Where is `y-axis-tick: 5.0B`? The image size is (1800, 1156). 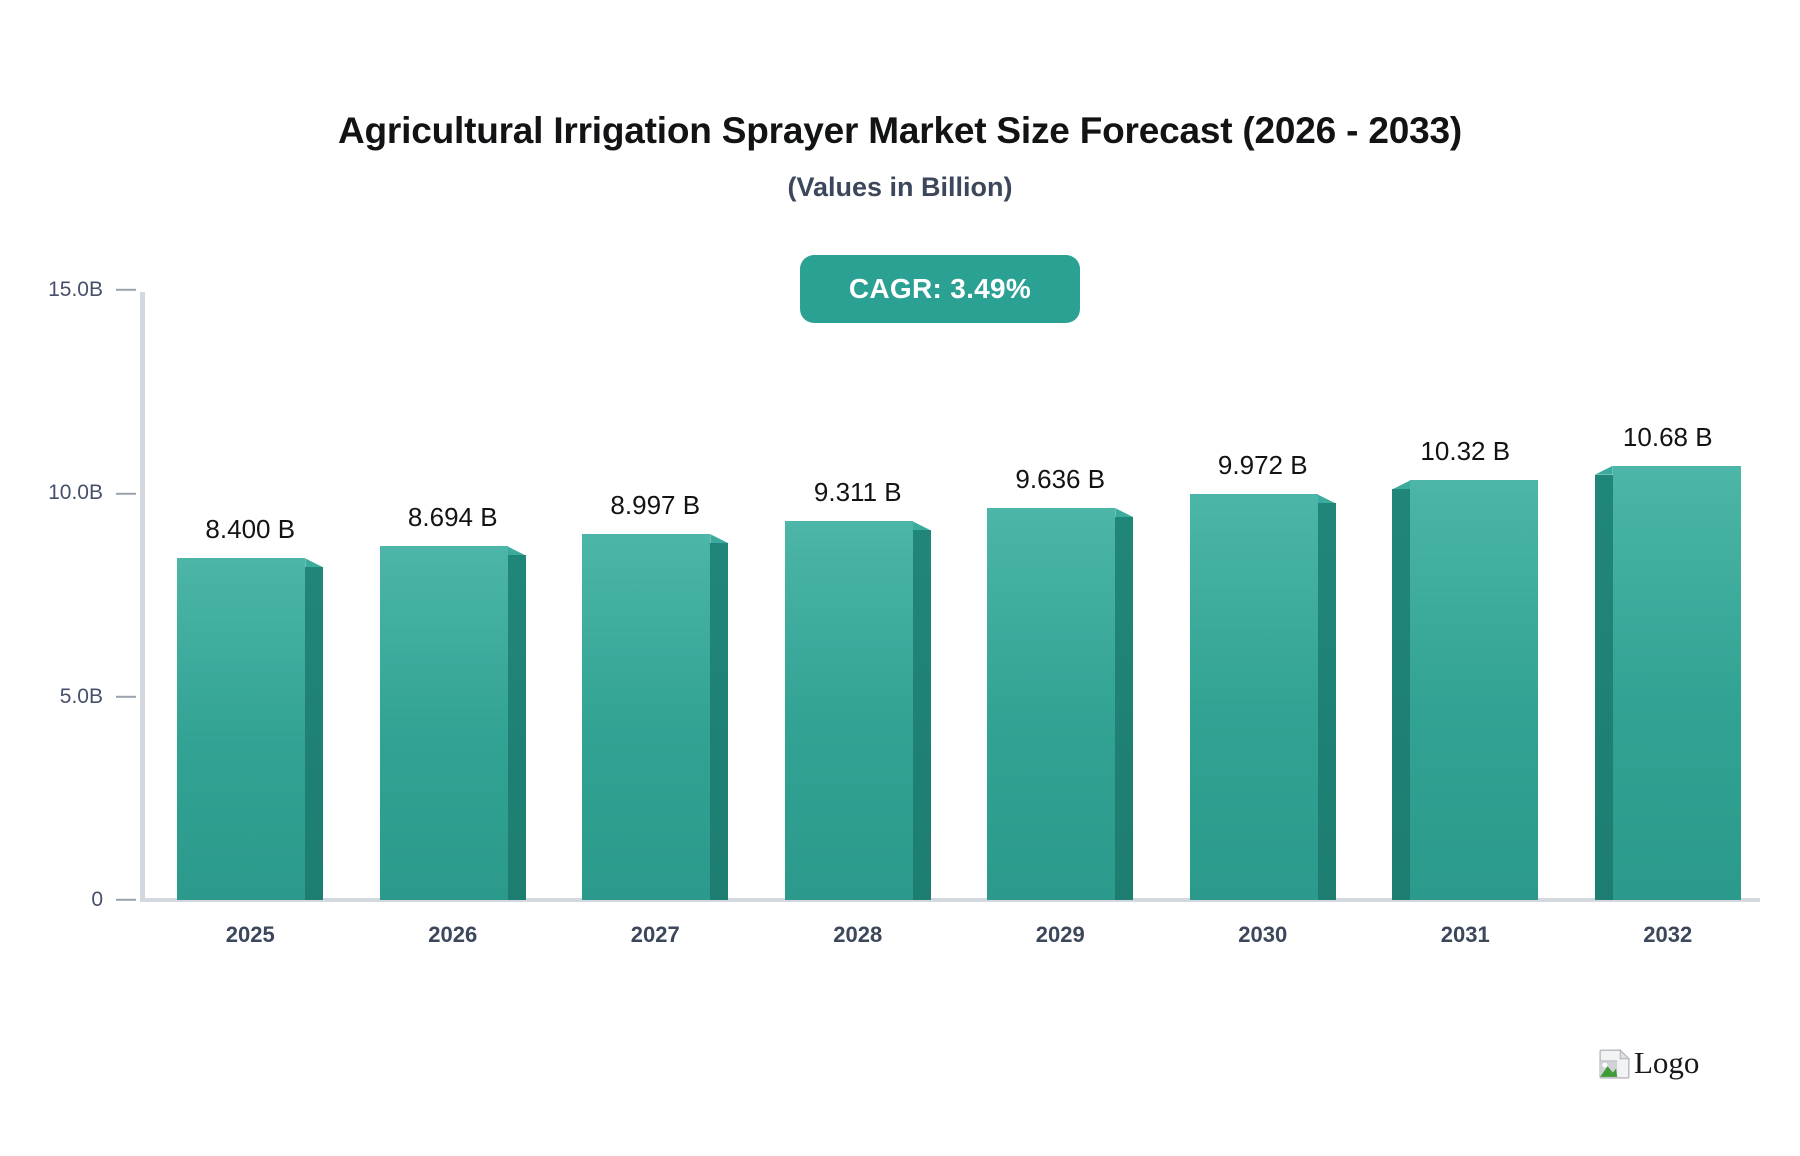 y-axis-tick: 5.0B is located at coordinates (68, 696).